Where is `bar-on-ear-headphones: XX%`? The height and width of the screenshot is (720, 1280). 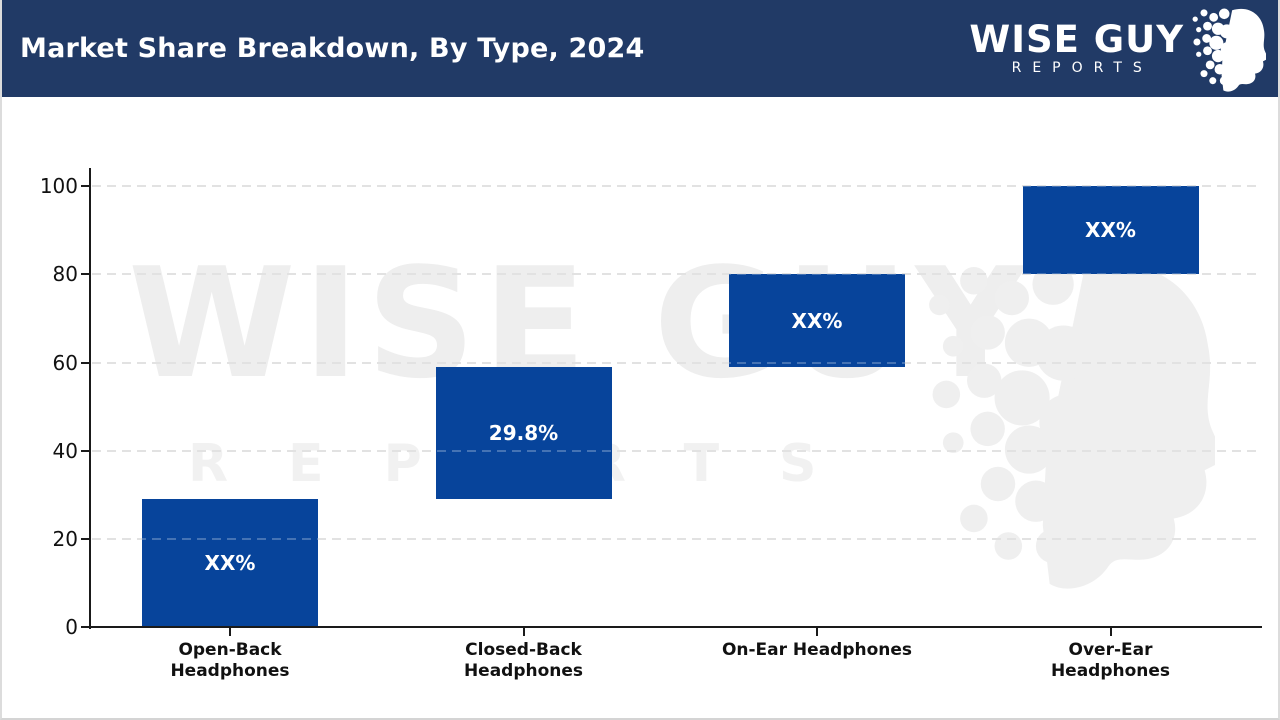
bar-on-ear-headphones: XX% is located at coordinates (817, 321).